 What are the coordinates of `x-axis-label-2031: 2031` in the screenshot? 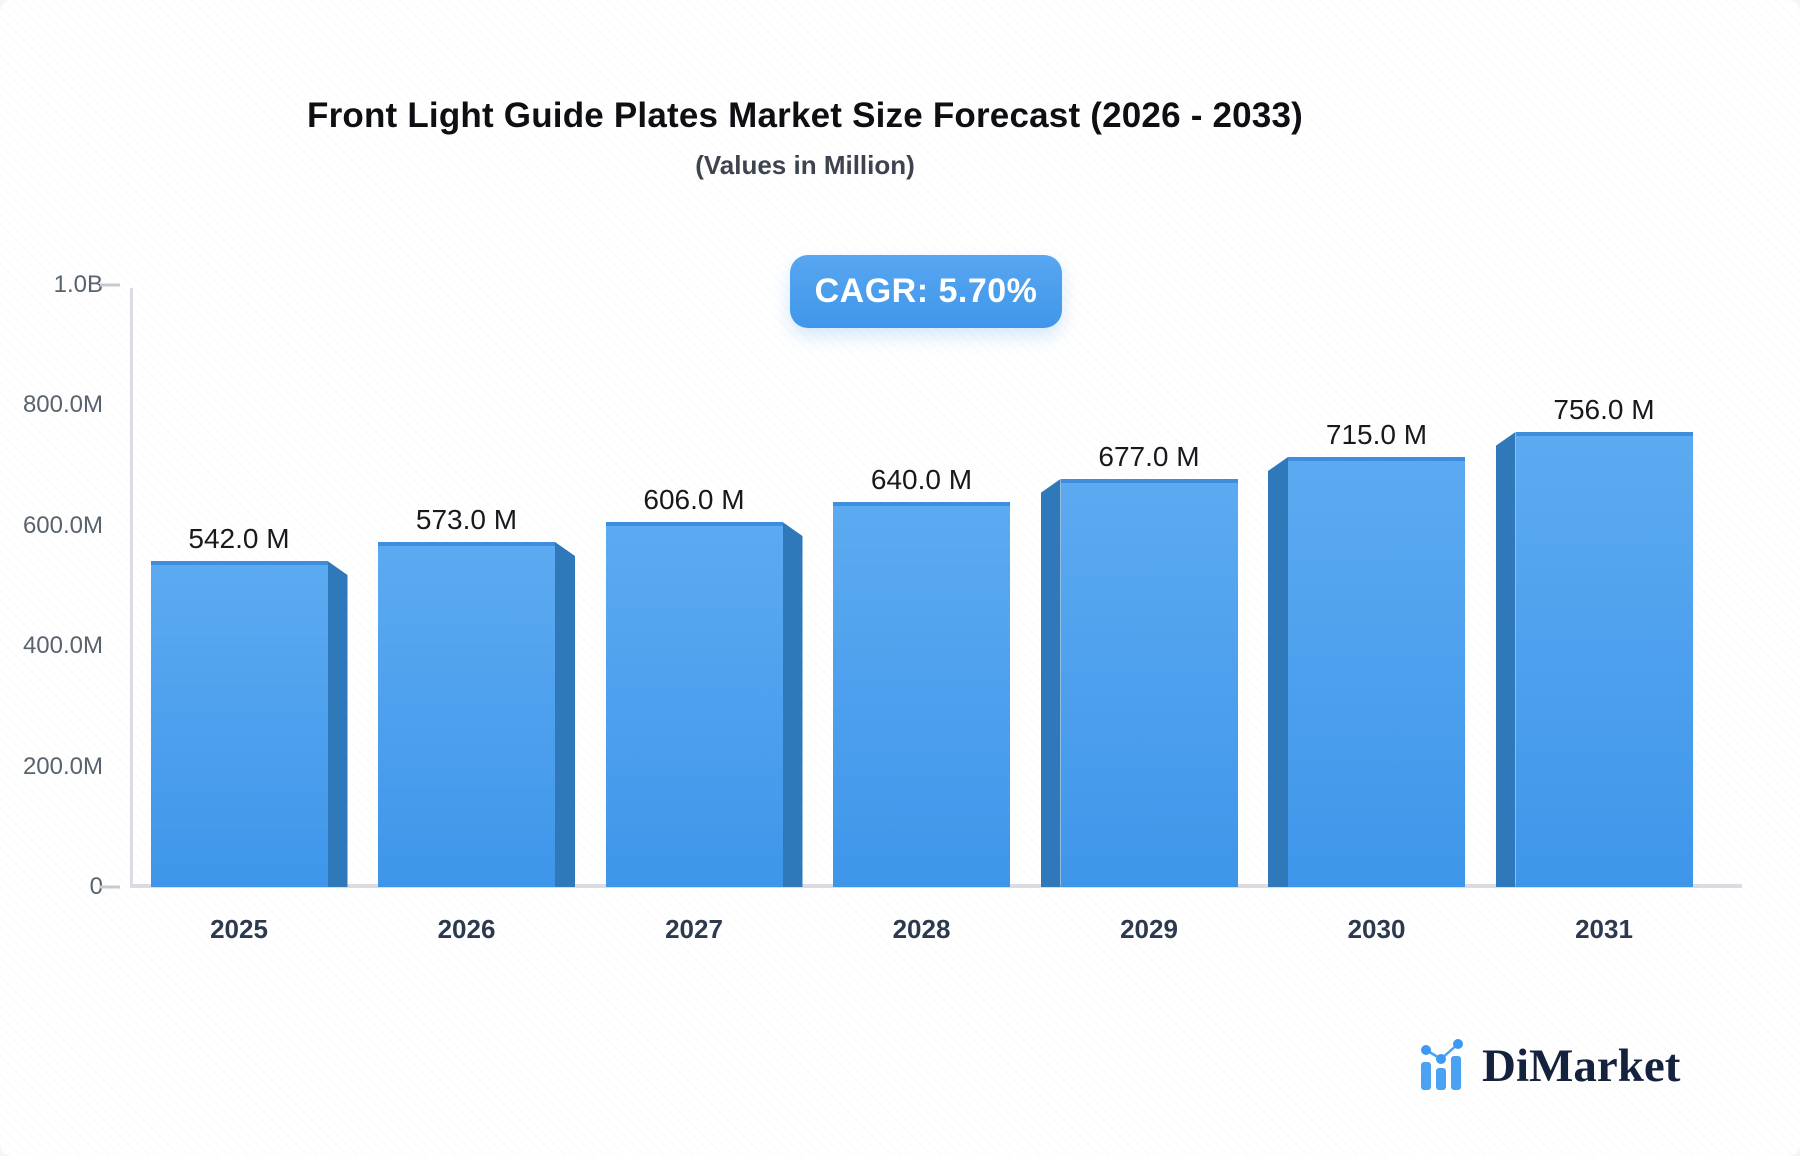 It's located at (1604, 929).